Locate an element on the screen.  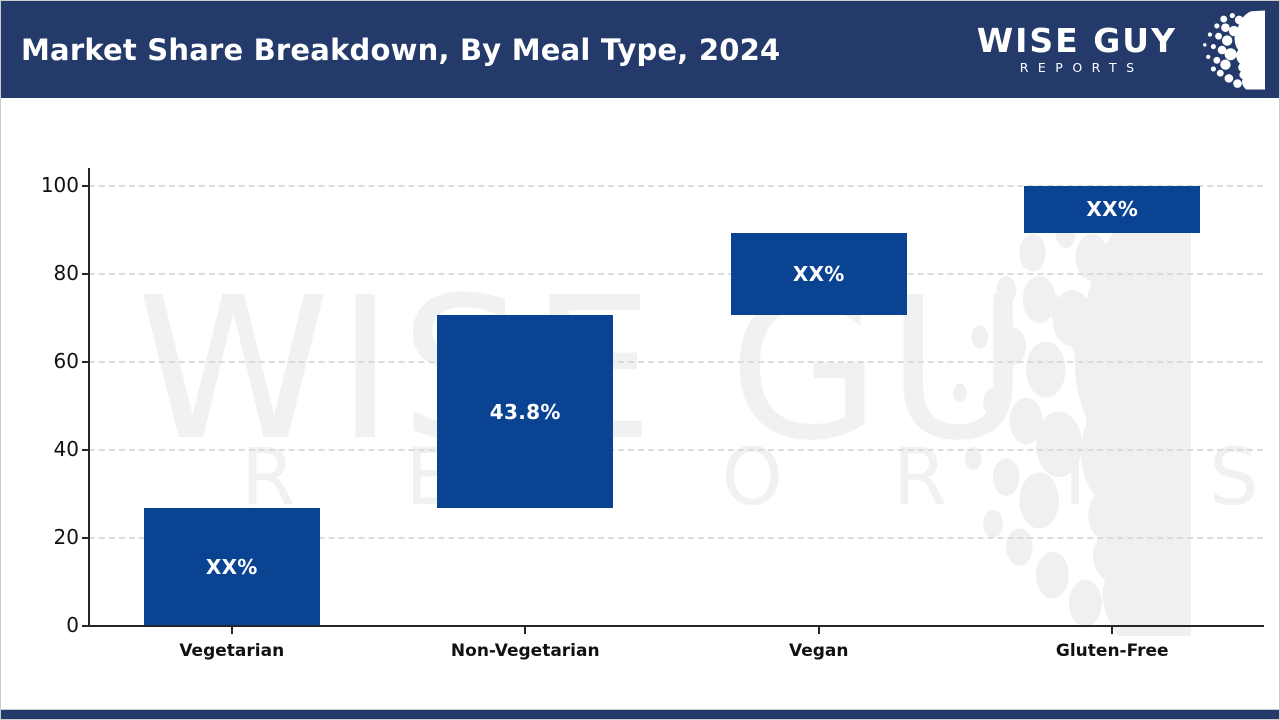
y-tick-label-40: 40 is located at coordinates (66, 449).